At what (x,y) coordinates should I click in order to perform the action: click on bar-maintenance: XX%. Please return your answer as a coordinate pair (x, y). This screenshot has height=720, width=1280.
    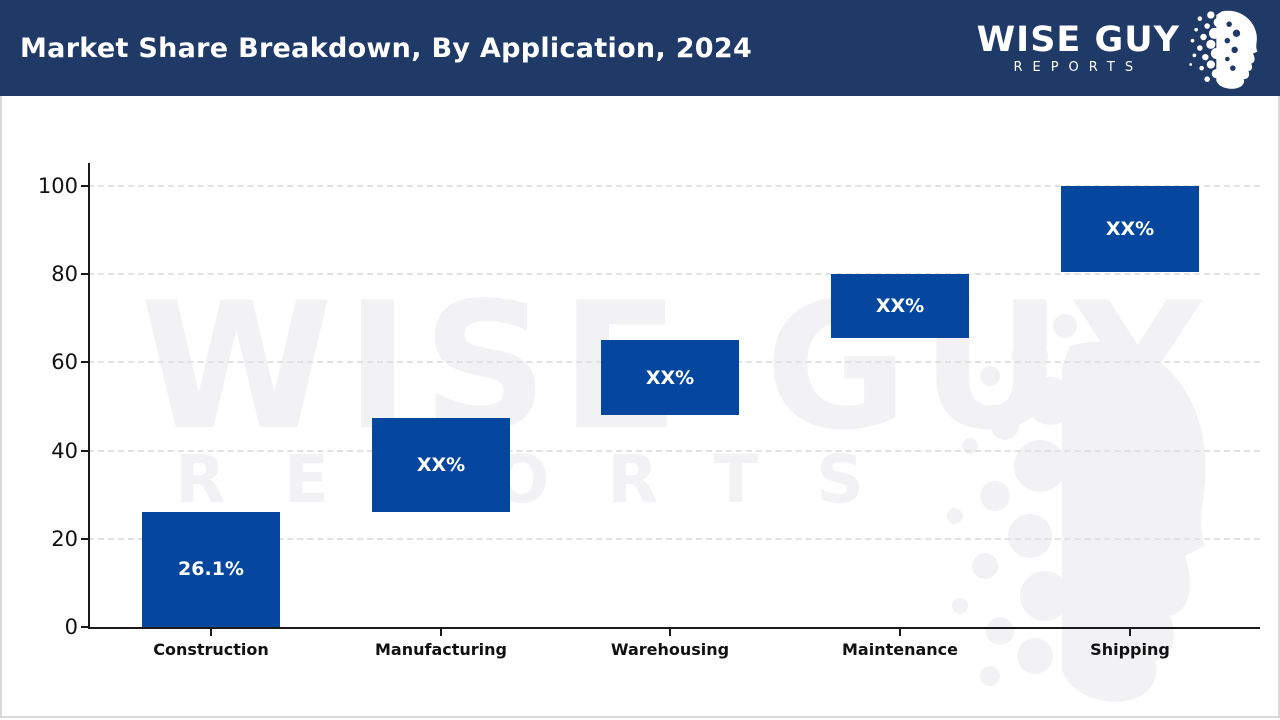
    Looking at the image, I should click on (900, 306).